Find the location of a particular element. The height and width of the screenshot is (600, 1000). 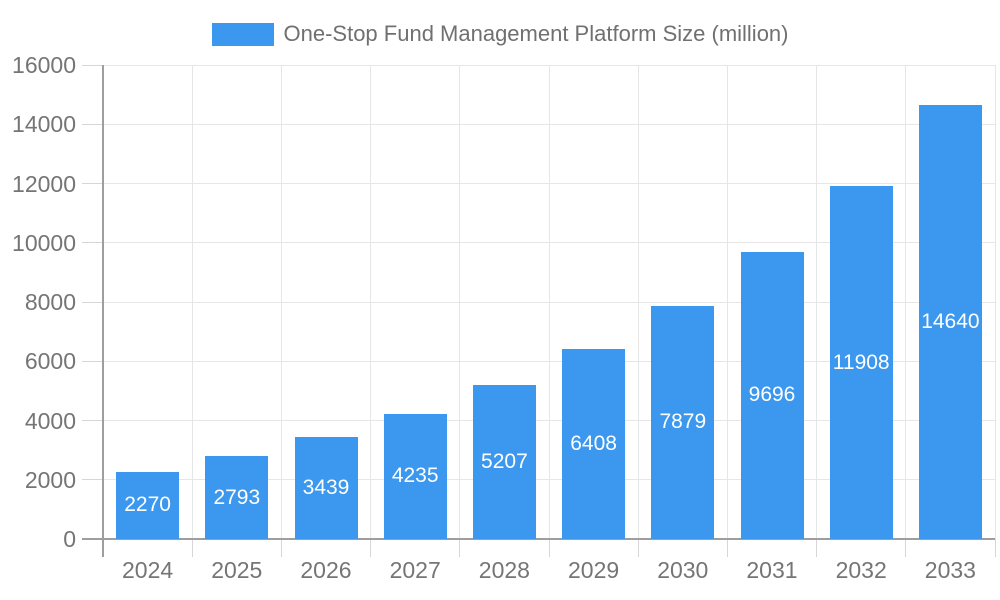

y-axis-tick-label: 16000 is located at coordinates (44, 65).